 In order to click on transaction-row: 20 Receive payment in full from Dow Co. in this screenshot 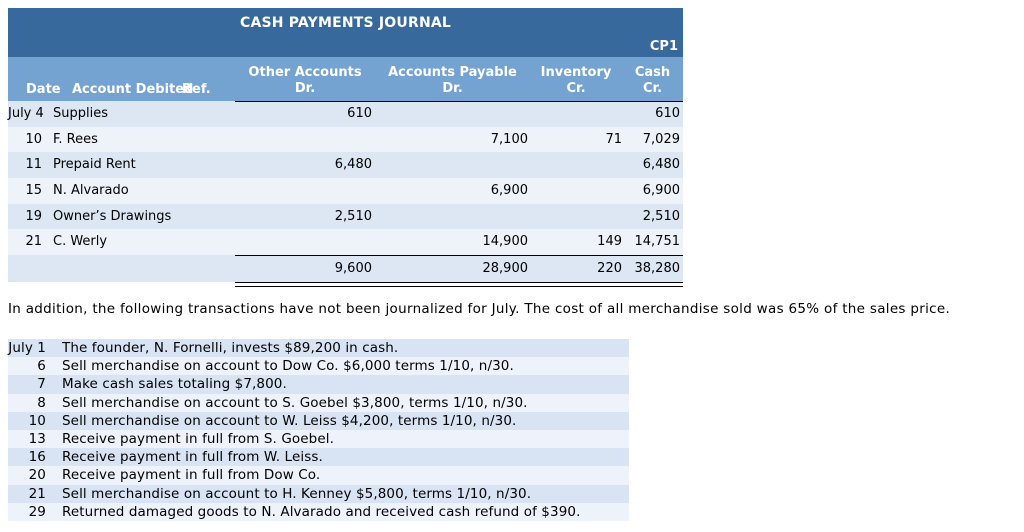, I will do `click(318, 475)`.